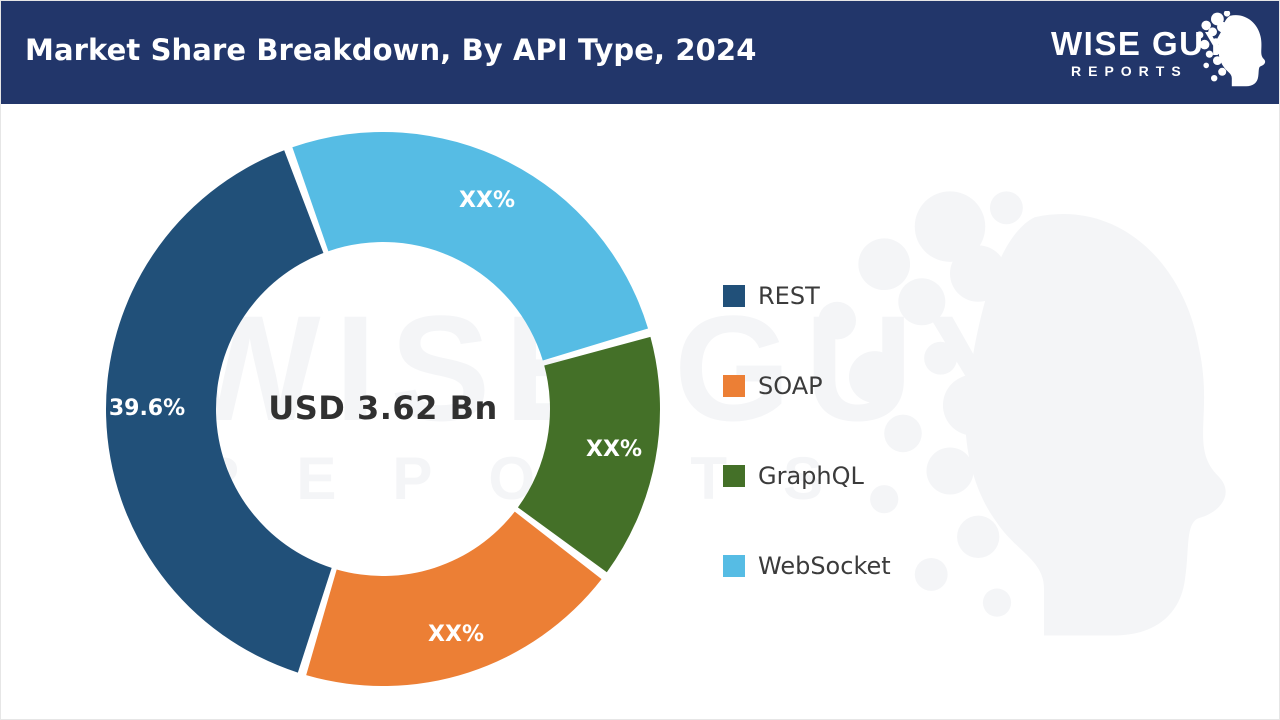 The height and width of the screenshot is (720, 1280). What do you see at coordinates (734, 386) in the screenshot?
I see `legend-swatch-soap` at bounding box center [734, 386].